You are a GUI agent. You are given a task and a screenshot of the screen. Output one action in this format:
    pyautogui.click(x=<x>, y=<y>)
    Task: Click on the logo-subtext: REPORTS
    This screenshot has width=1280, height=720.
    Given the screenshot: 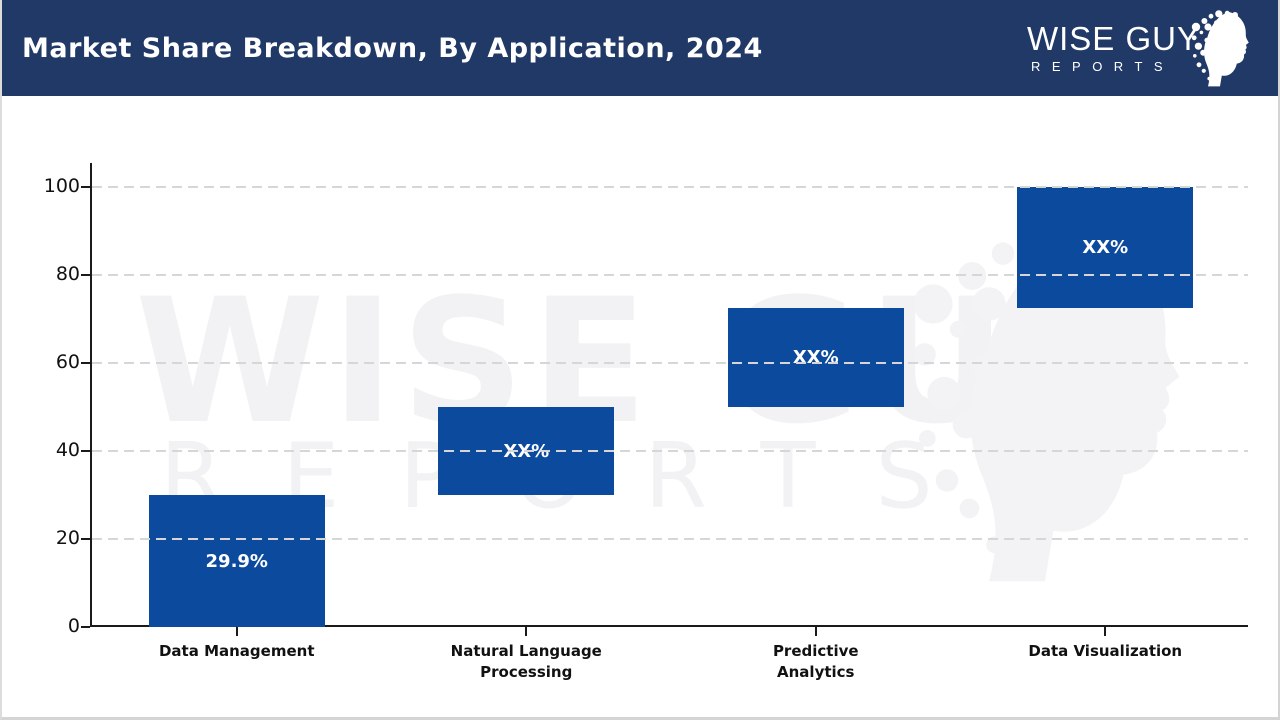 What is the action you would take?
    pyautogui.click(x=1102, y=66)
    